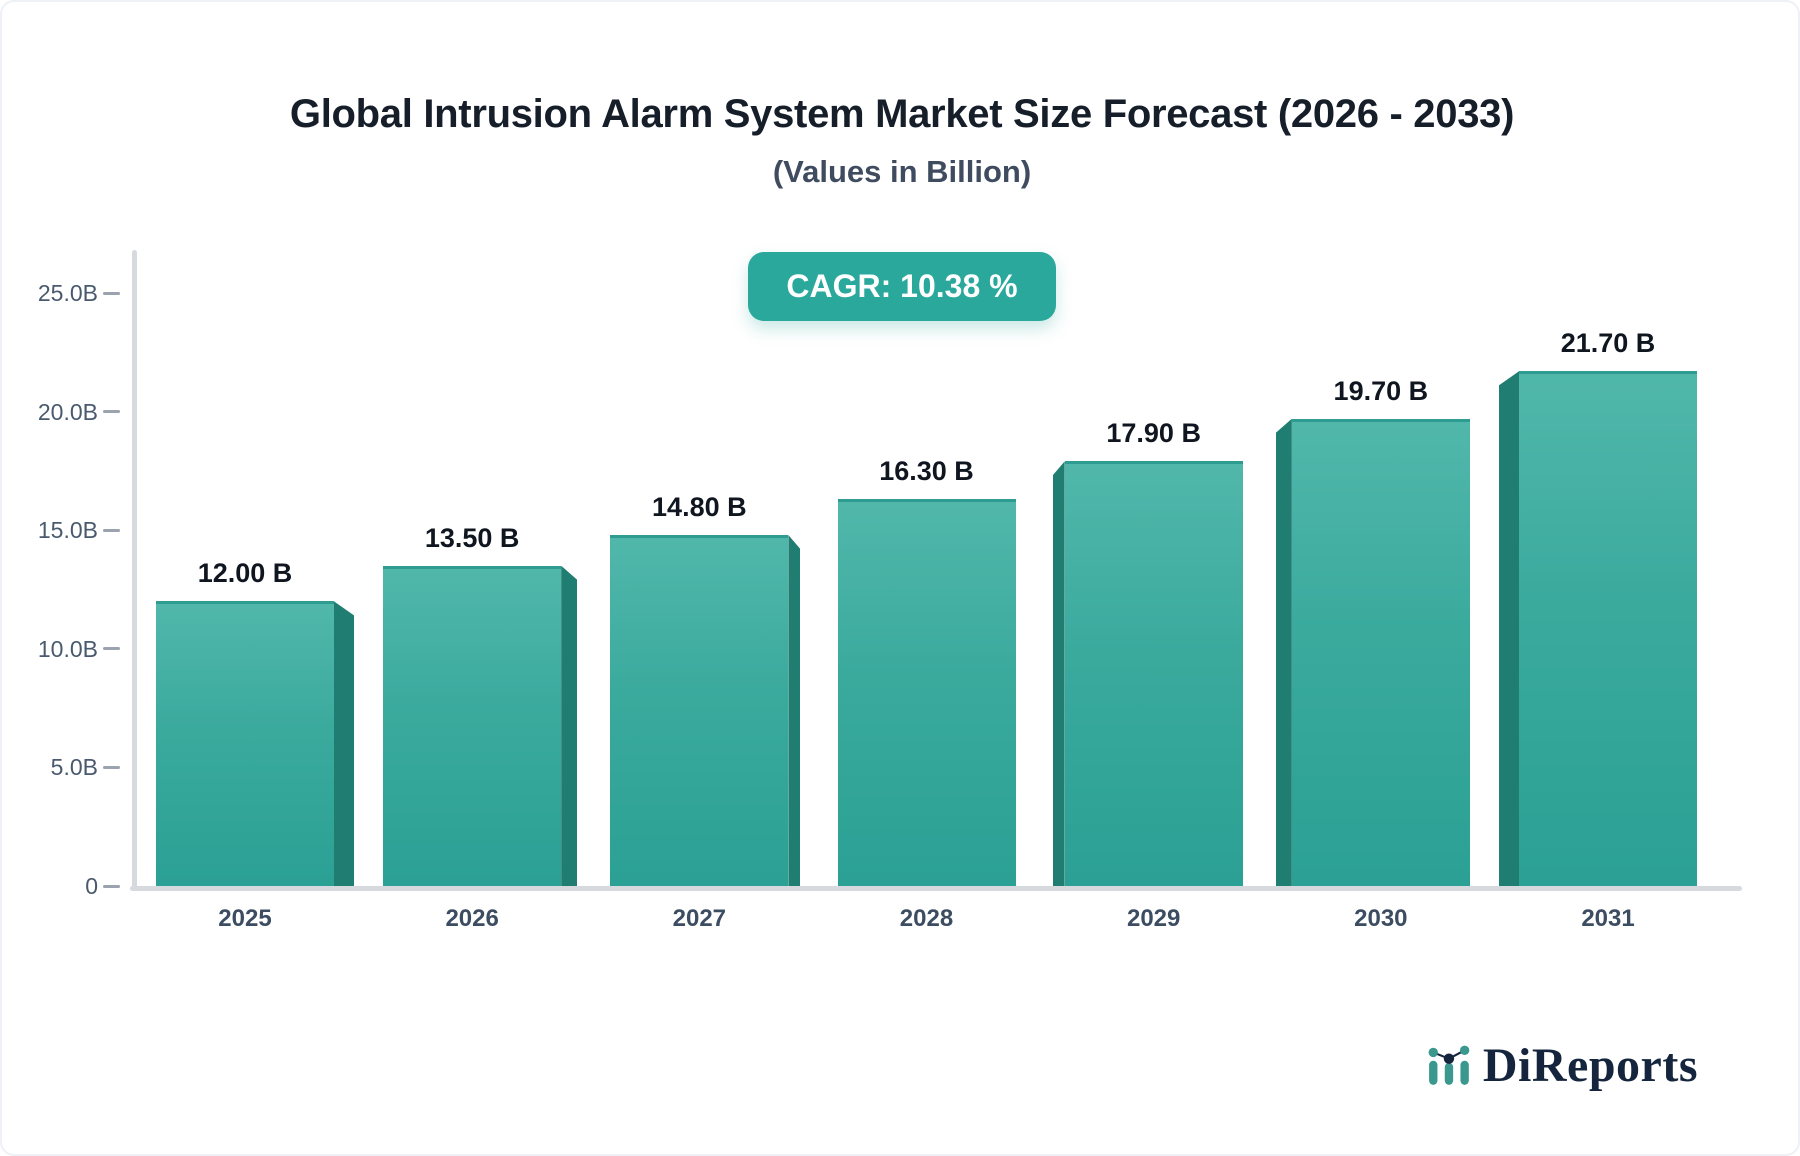 This screenshot has width=1800, height=1156. Describe the element at coordinates (902, 171) in the screenshot. I see `chart-subtitle: (Values in Billion)` at that location.